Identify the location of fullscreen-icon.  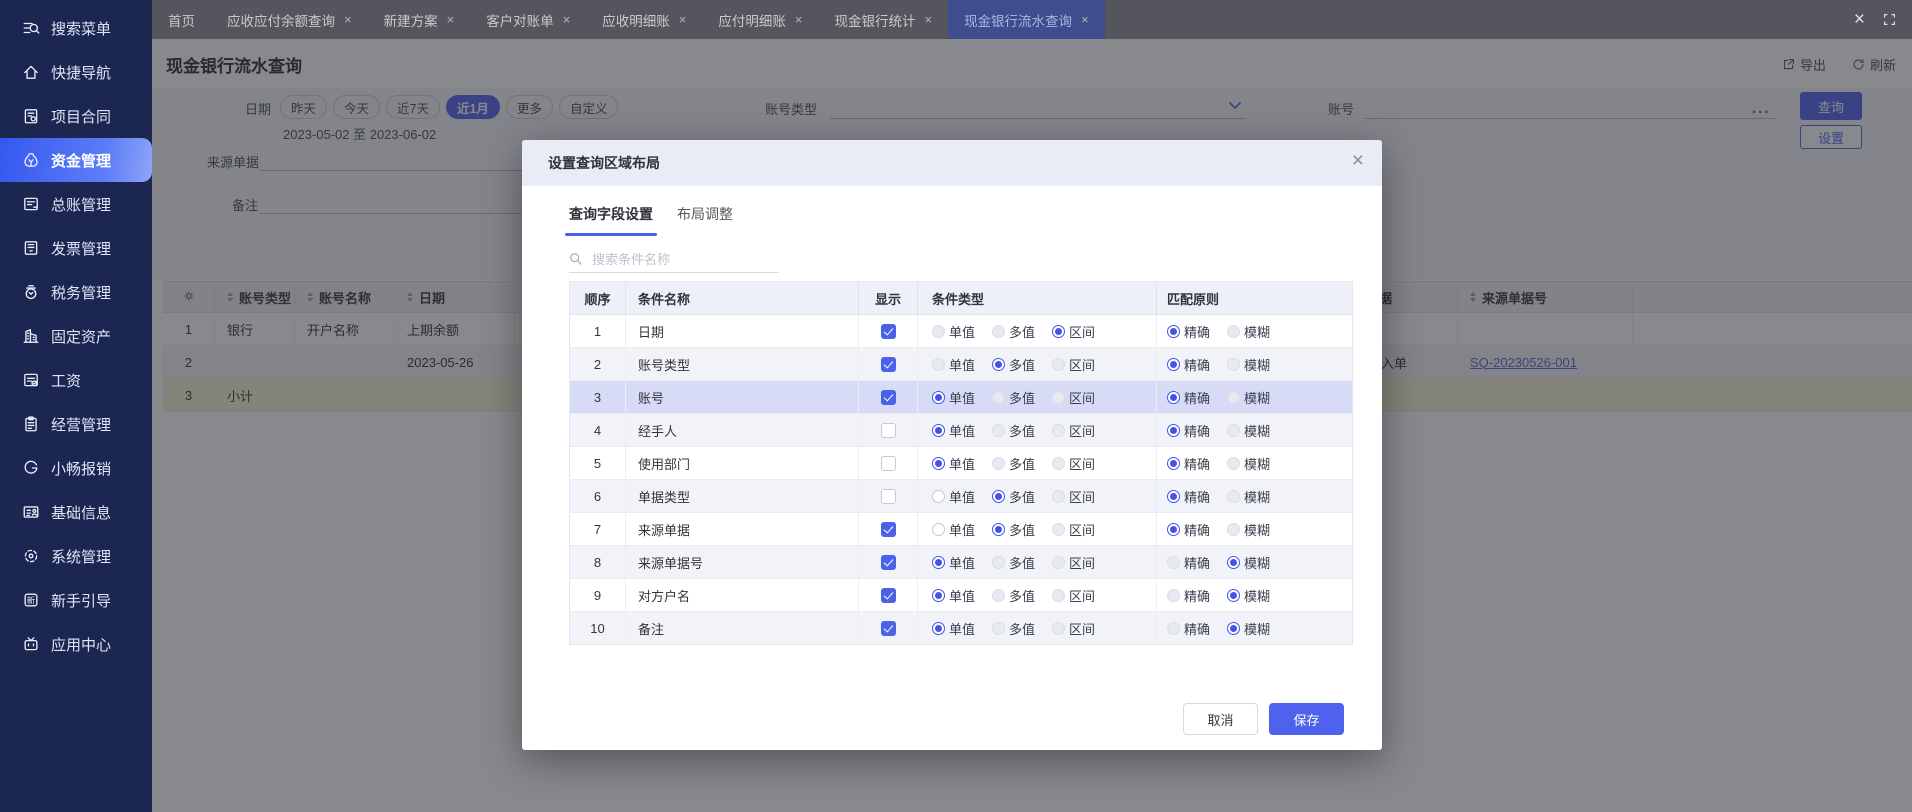
(1889, 19).